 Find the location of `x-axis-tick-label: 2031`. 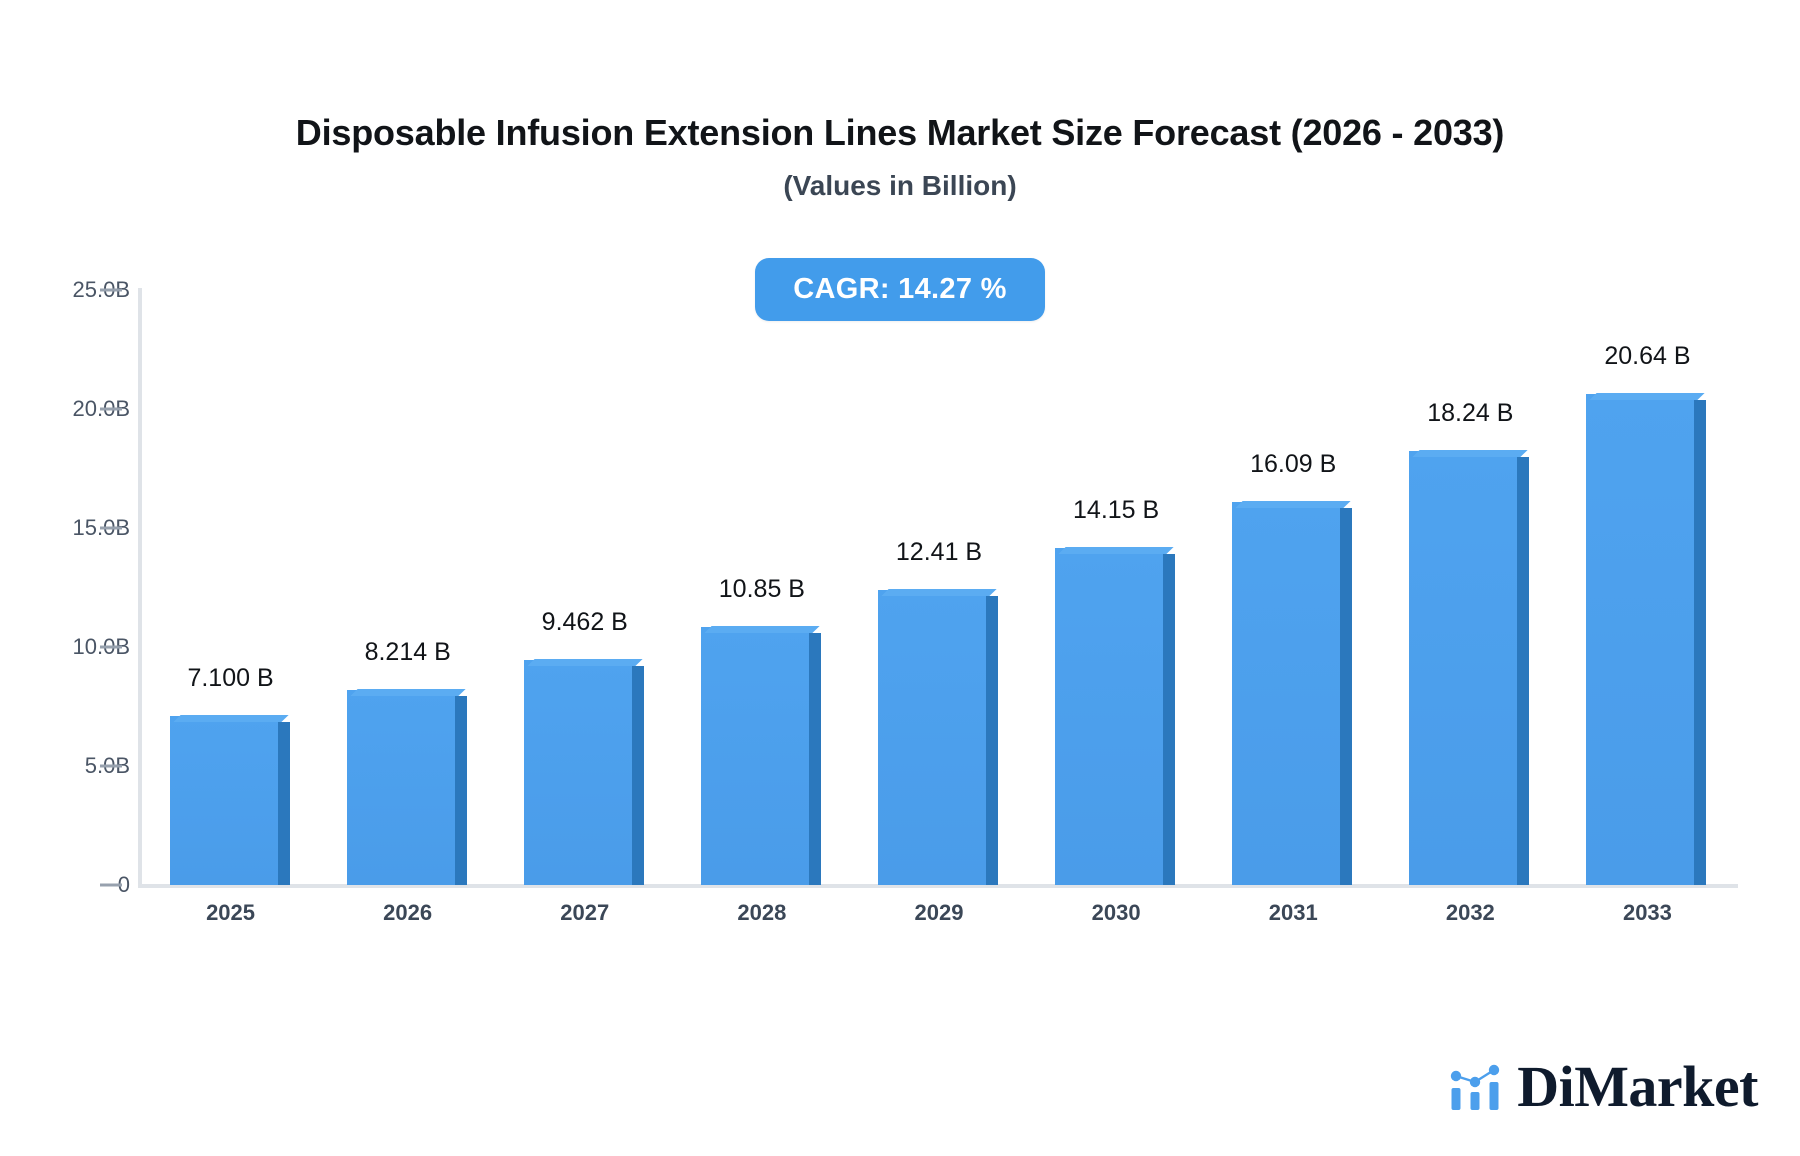

x-axis-tick-label: 2031 is located at coordinates (1293, 912).